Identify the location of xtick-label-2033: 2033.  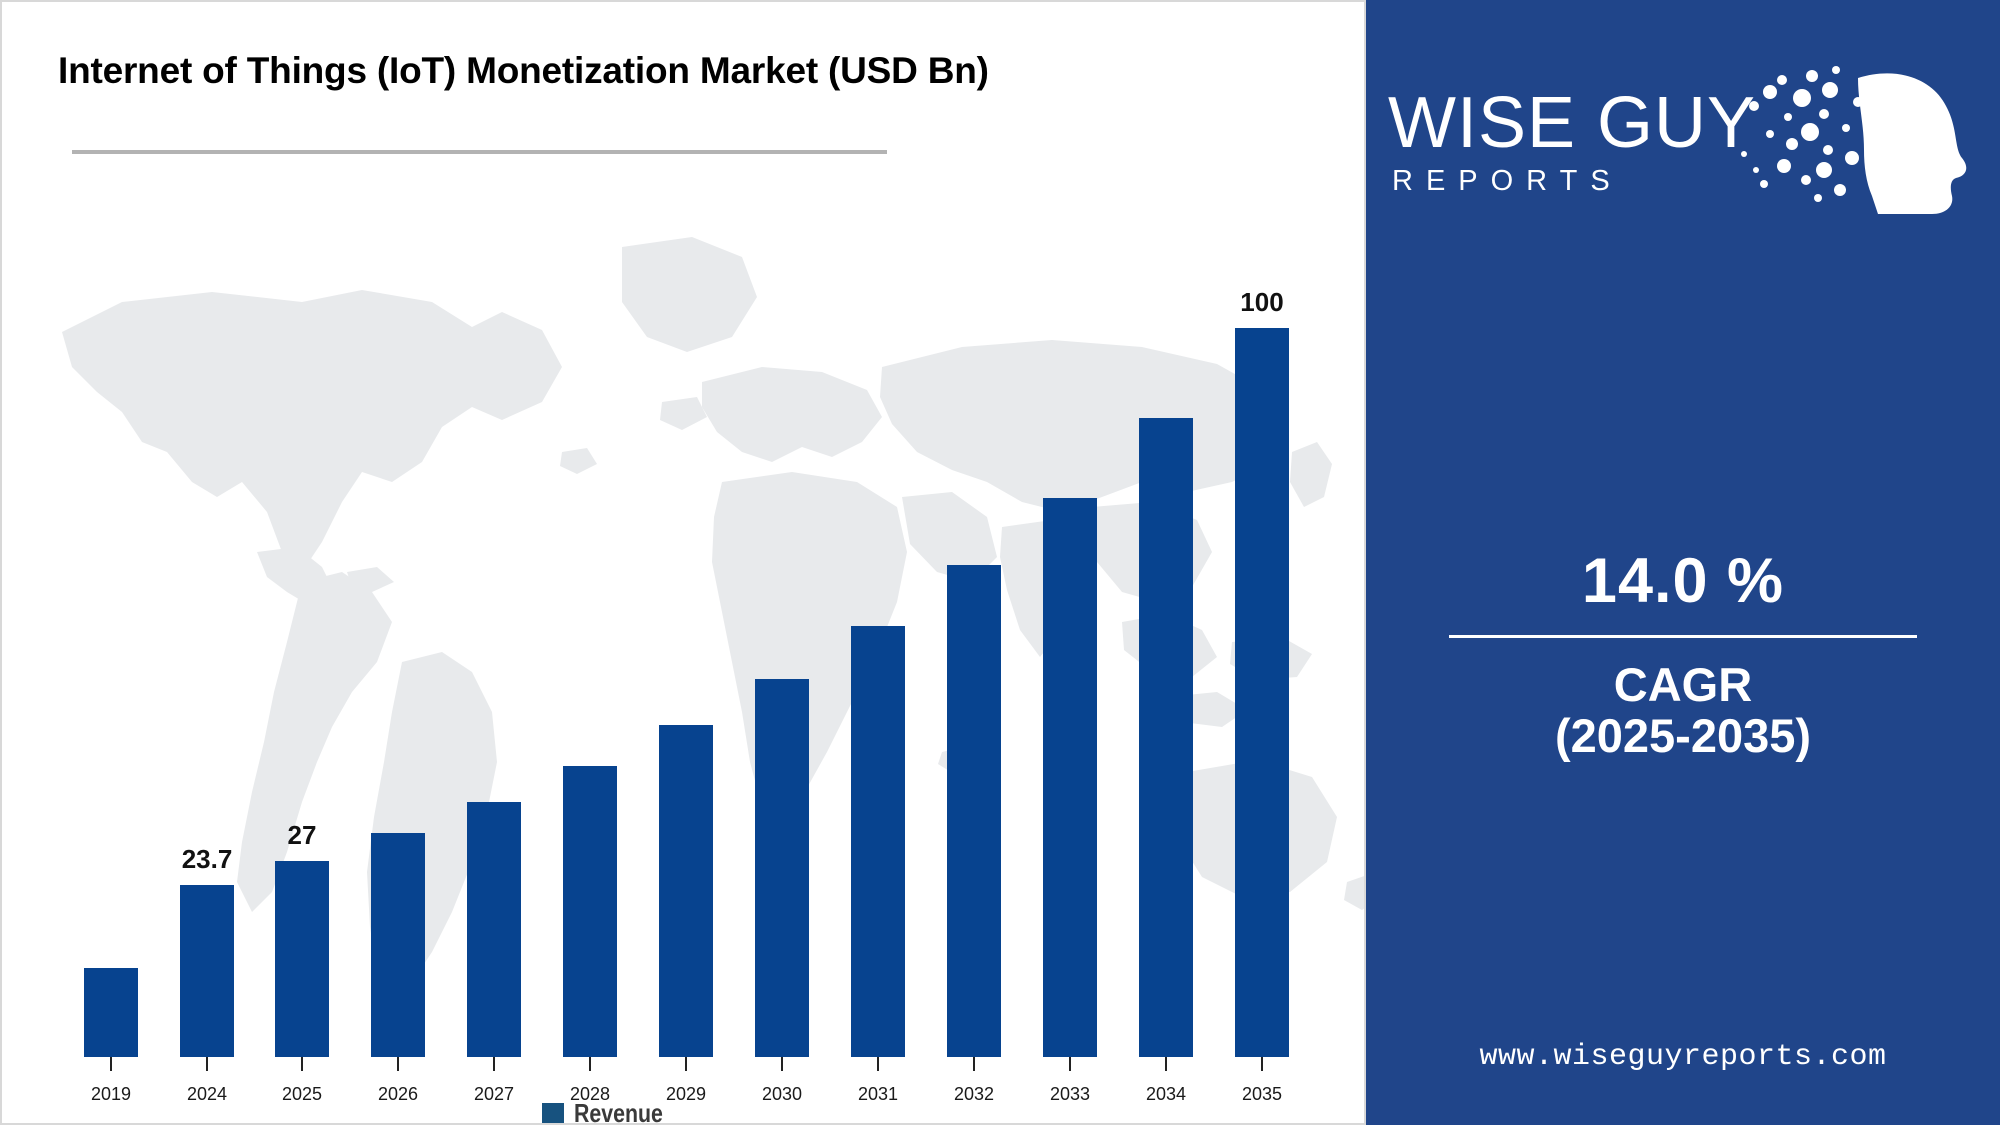
(1070, 1094).